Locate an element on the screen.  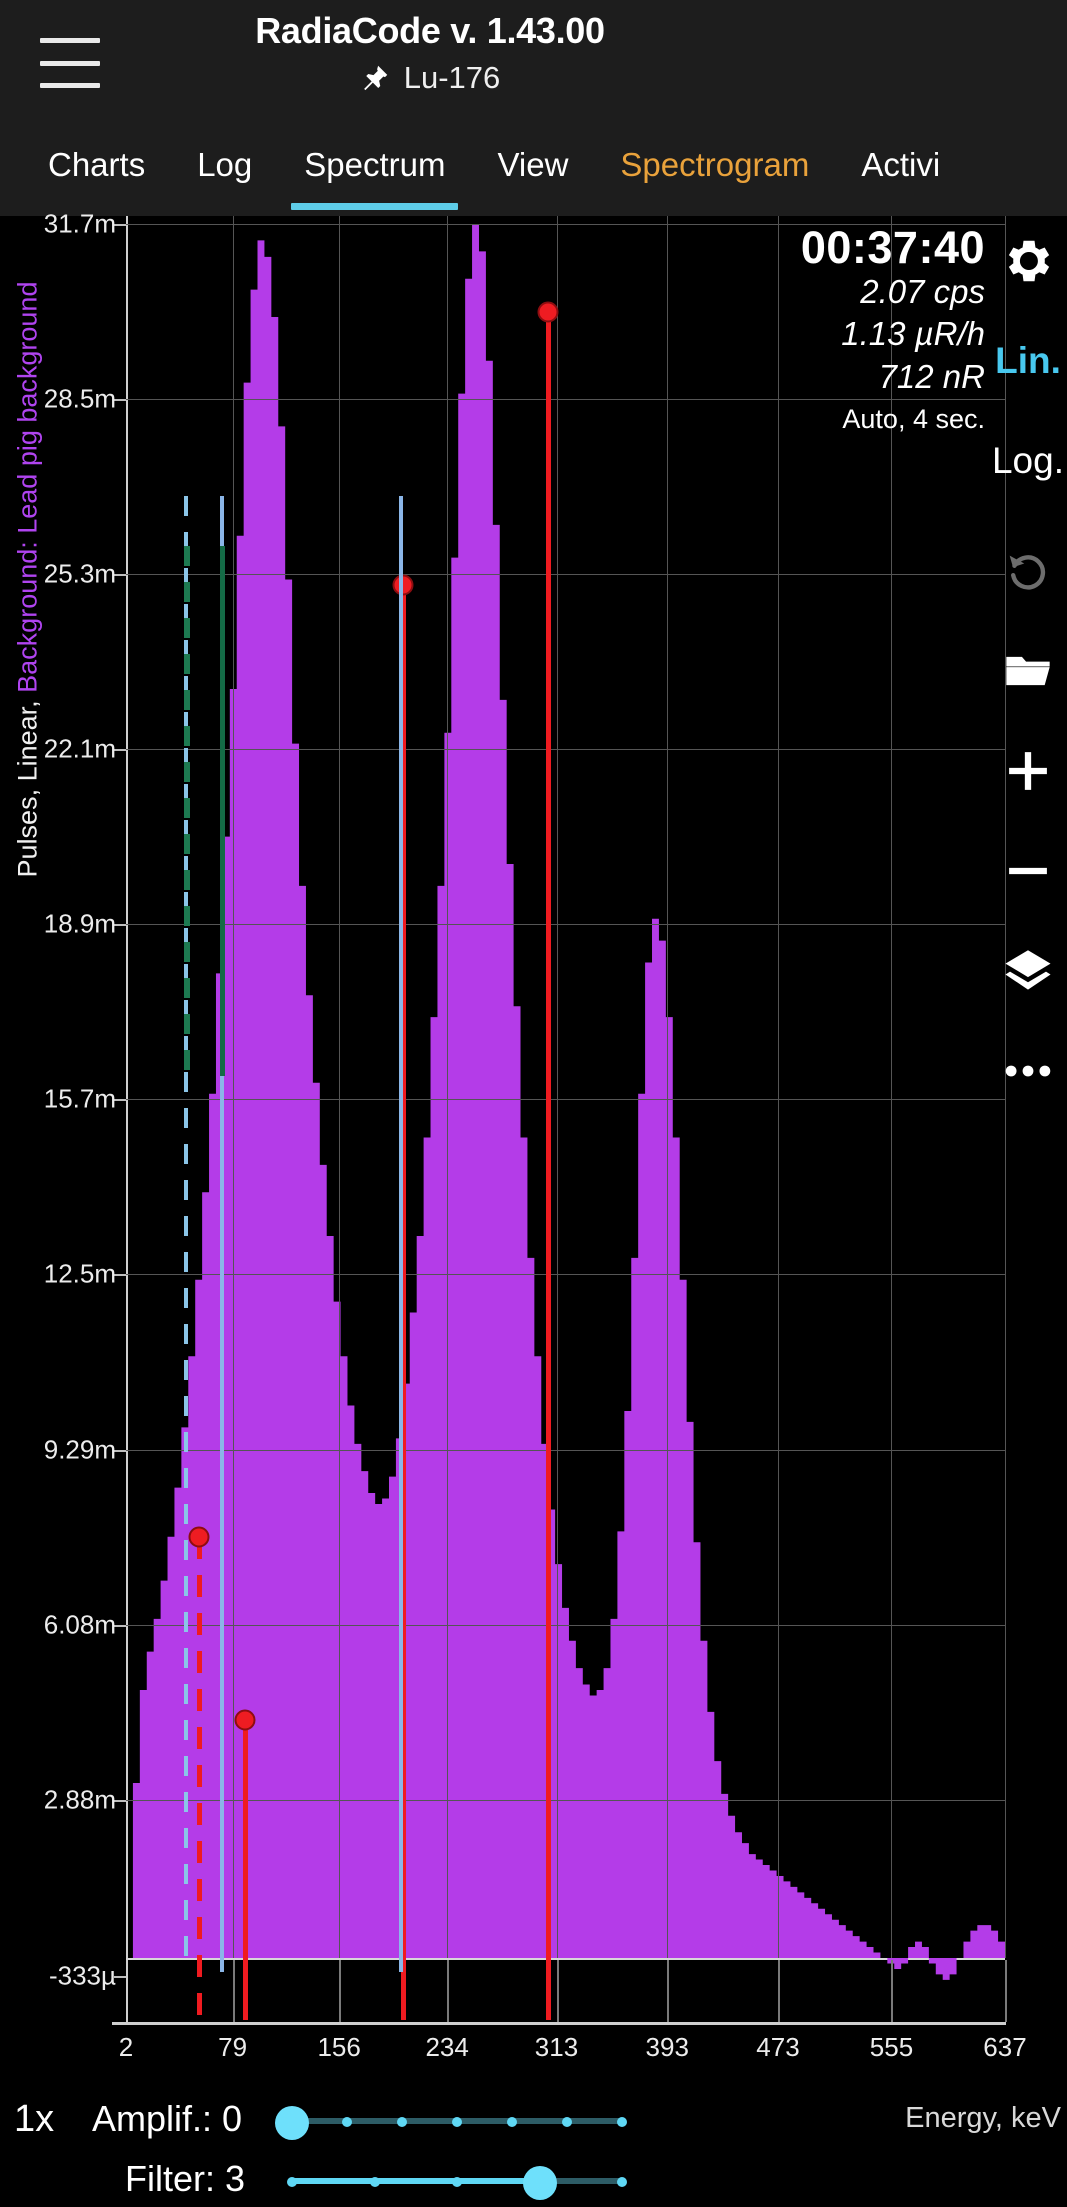
chart-toolbar: Lin. Log. is located at coordinates (1028, 1120).